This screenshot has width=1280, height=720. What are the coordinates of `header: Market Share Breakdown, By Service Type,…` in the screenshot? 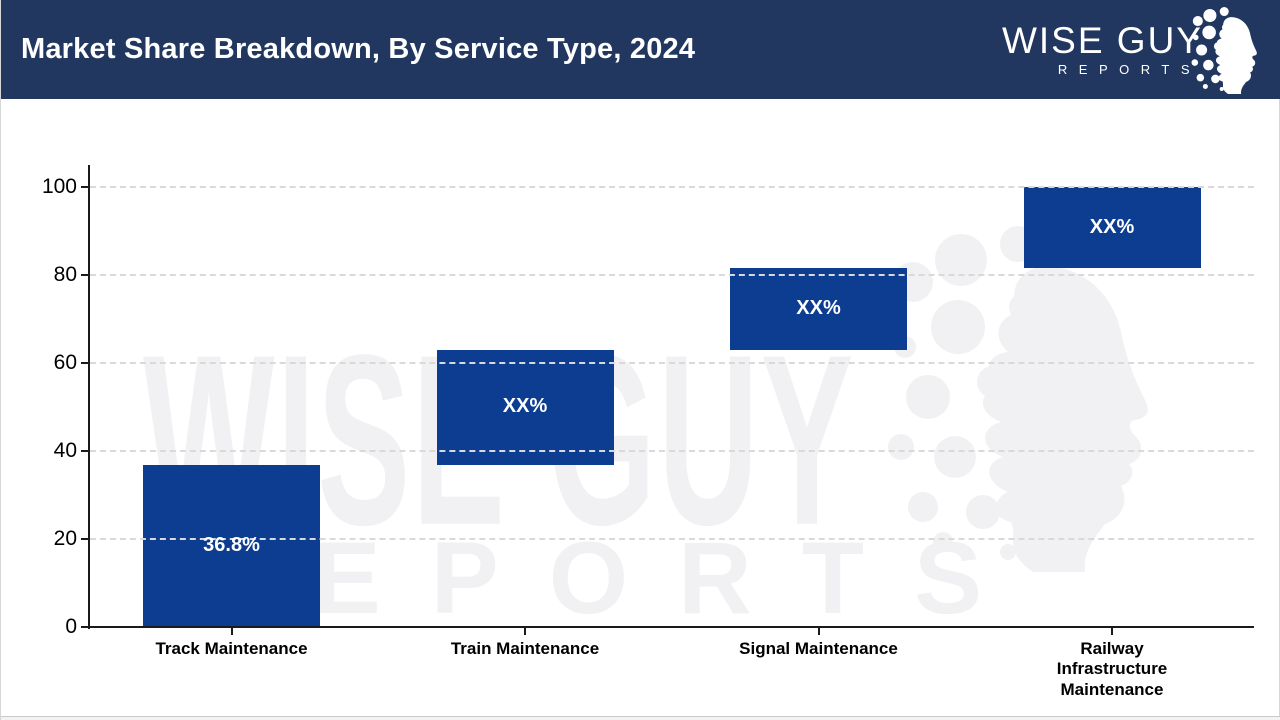 It's located at (640, 49).